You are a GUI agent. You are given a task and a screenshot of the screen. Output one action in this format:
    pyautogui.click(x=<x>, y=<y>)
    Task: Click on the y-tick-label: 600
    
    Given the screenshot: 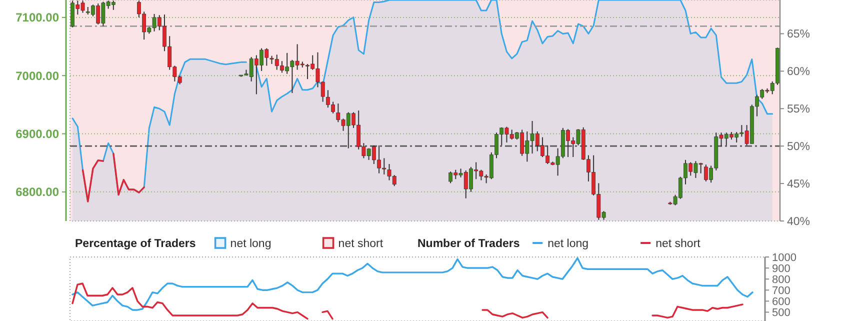 What is the action you would take?
    pyautogui.click(x=781, y=302)
    